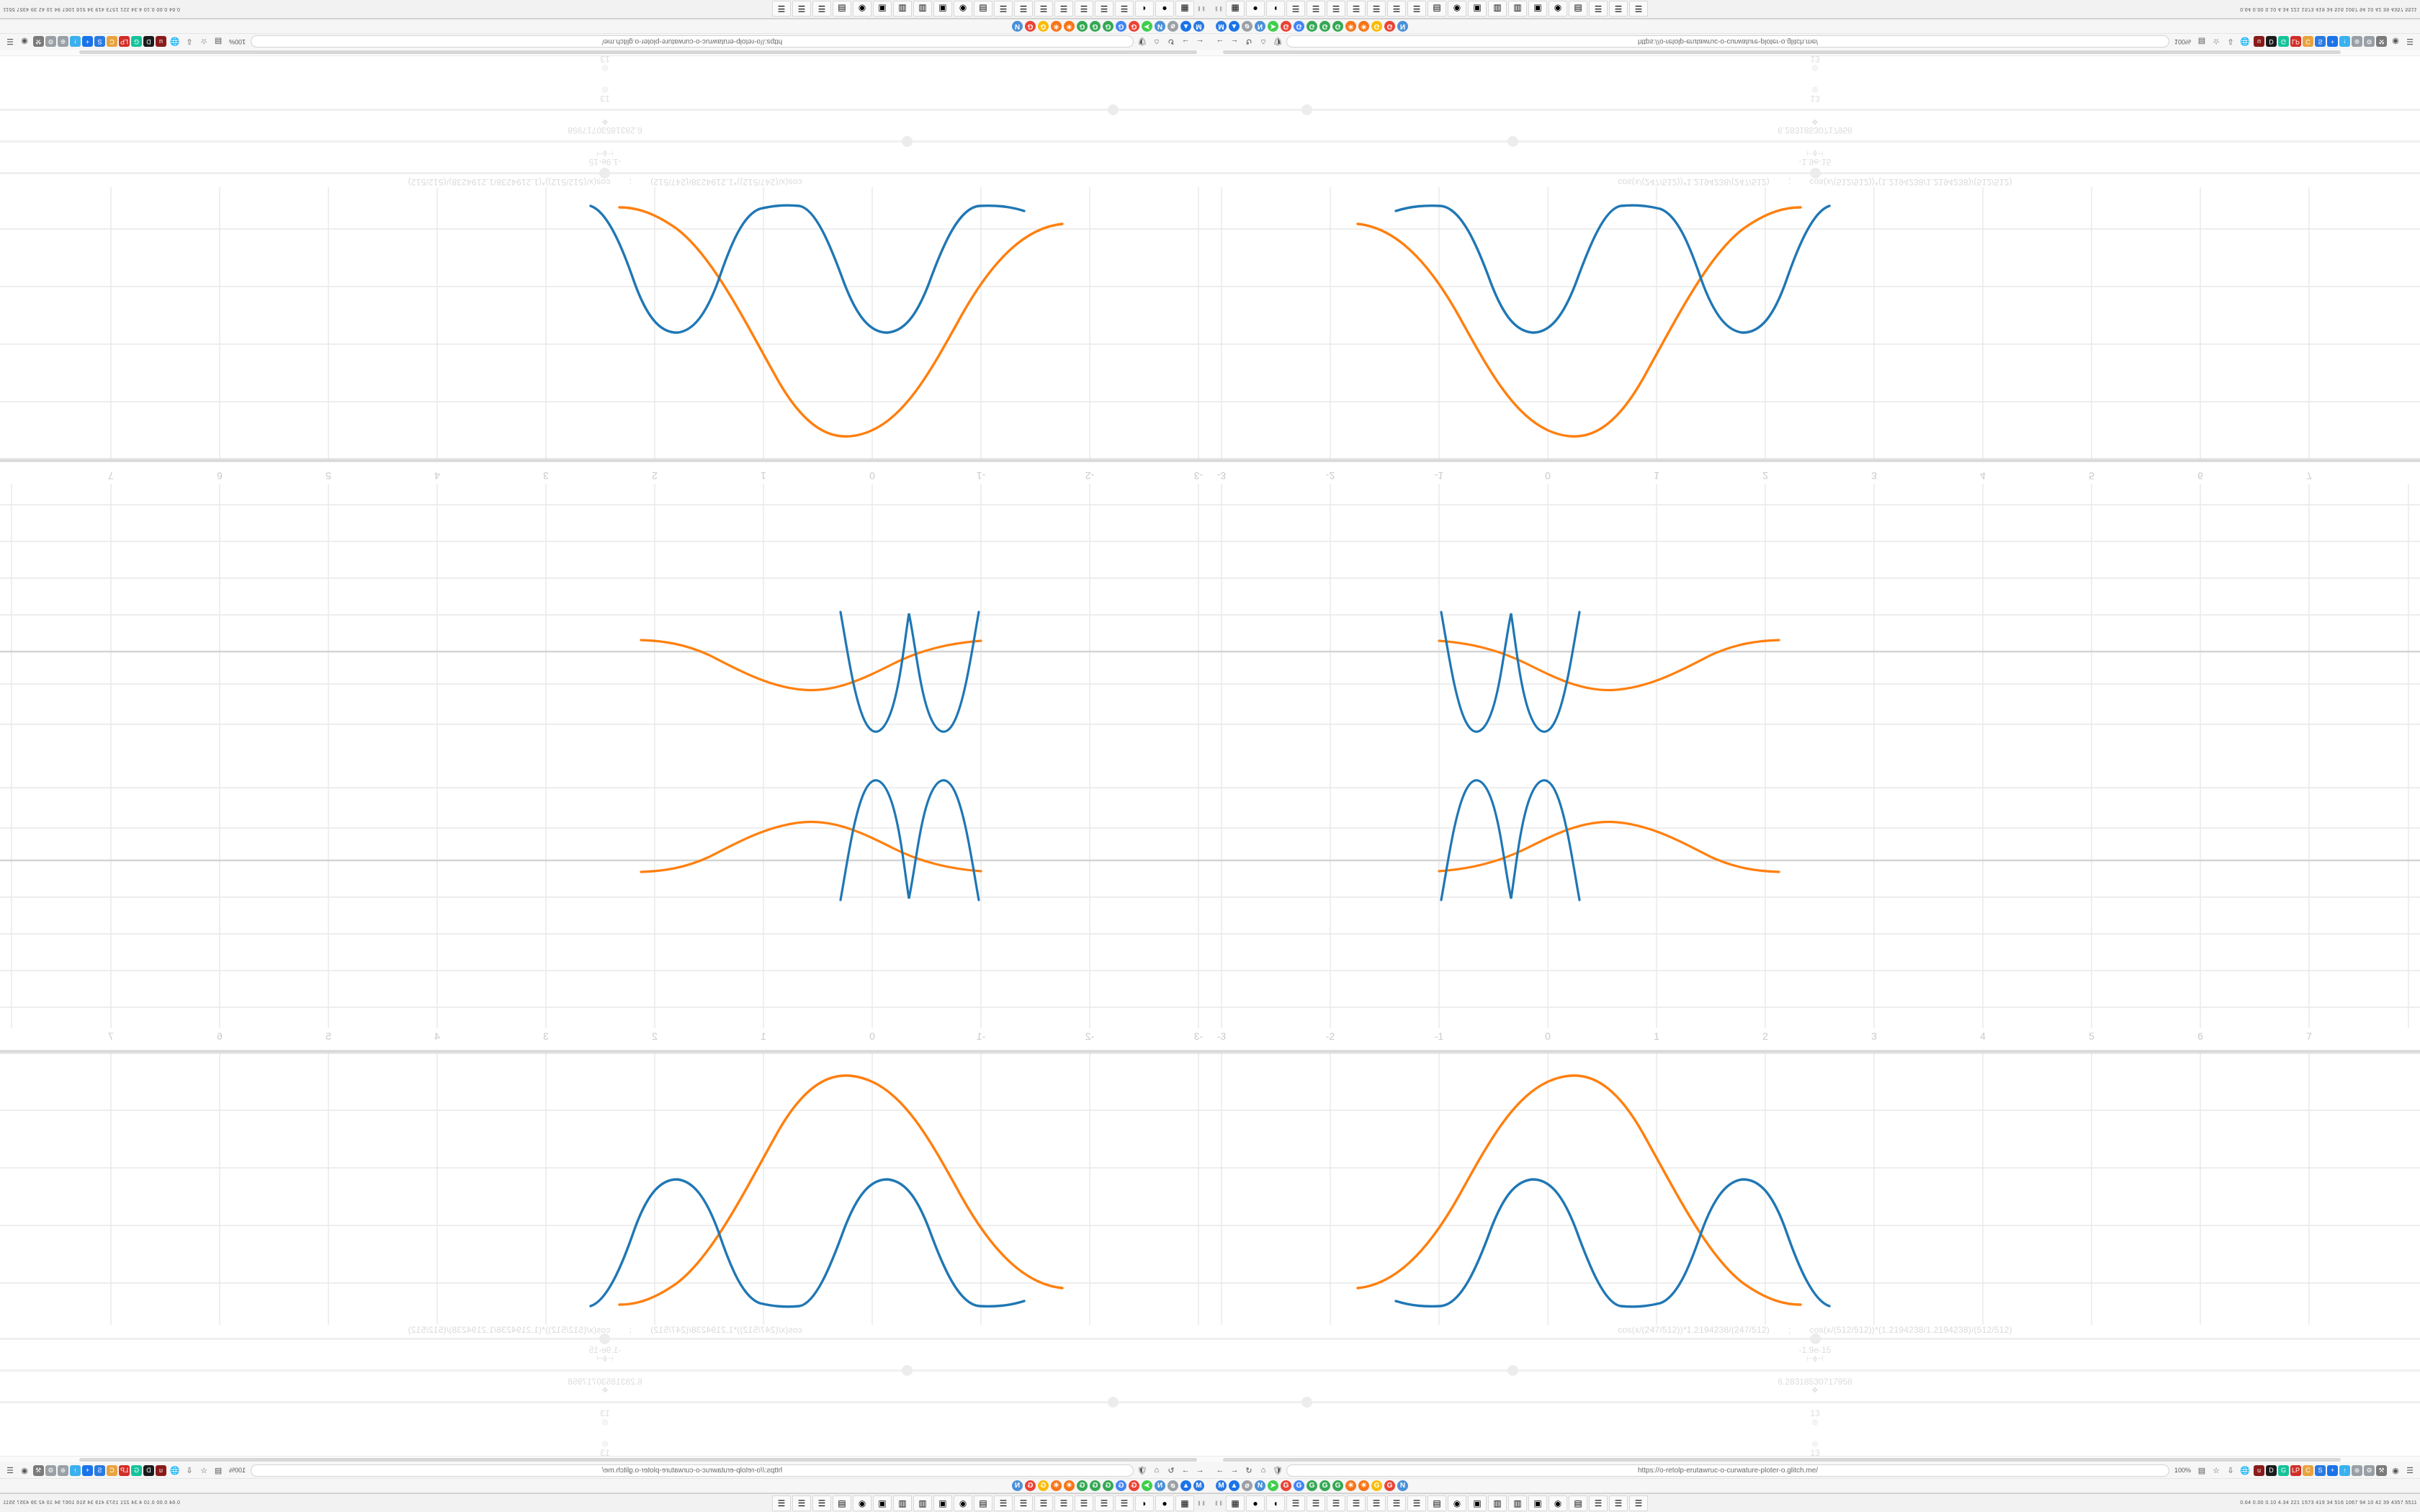 This screenshot has height=1512, width=2420. What do you see at coordinates (1248, 1470) in the screenshot?
I see `reload-icon: ↻` at bounding box center [1248, 1470].